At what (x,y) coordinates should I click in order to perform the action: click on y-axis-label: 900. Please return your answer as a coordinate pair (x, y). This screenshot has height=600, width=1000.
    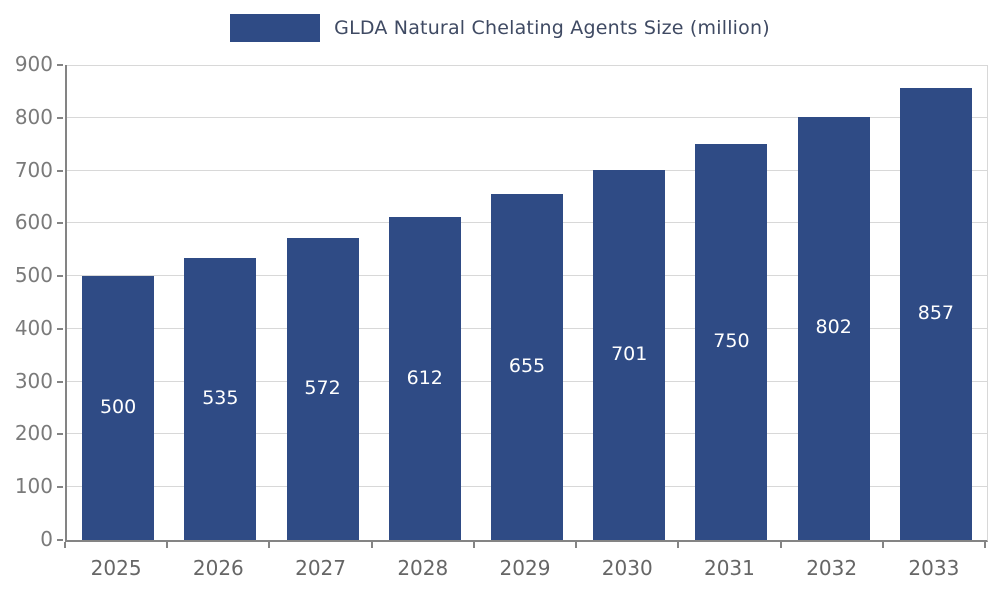
    Looking at the image, I should click on (33, 64).